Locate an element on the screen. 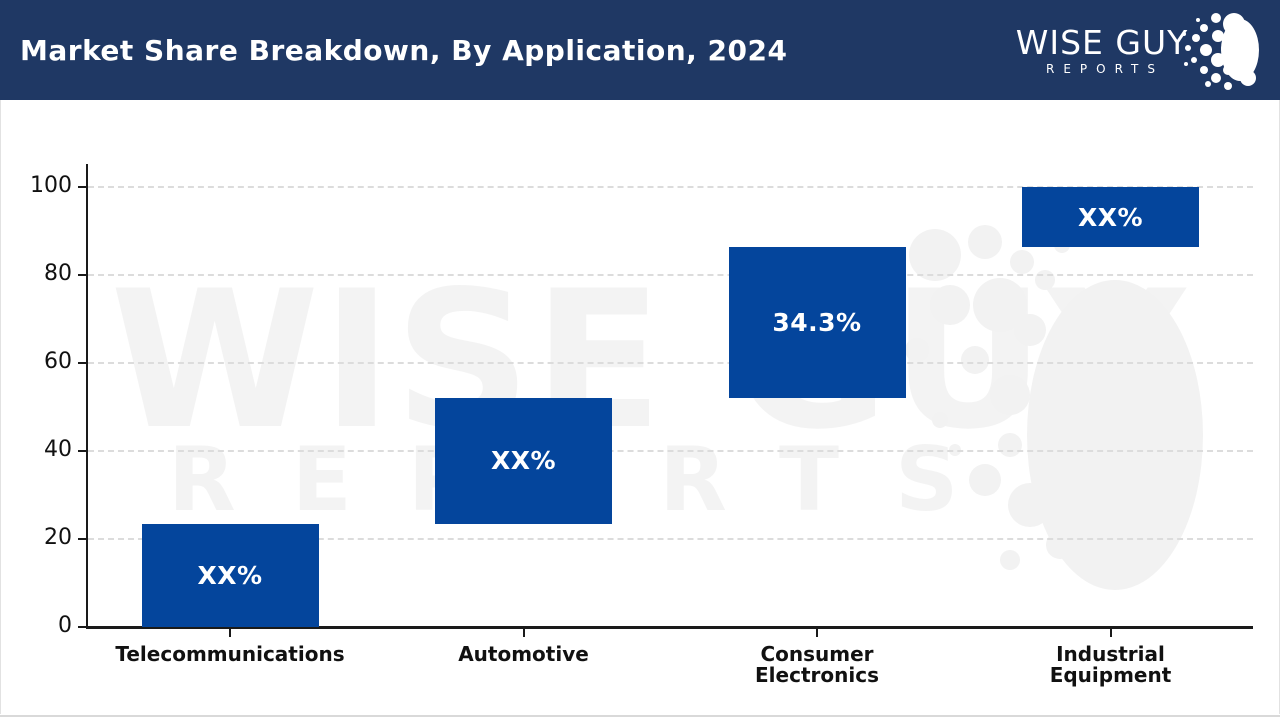  x-tick-label-automotive: Automotive is located at coordinates (524, 654).